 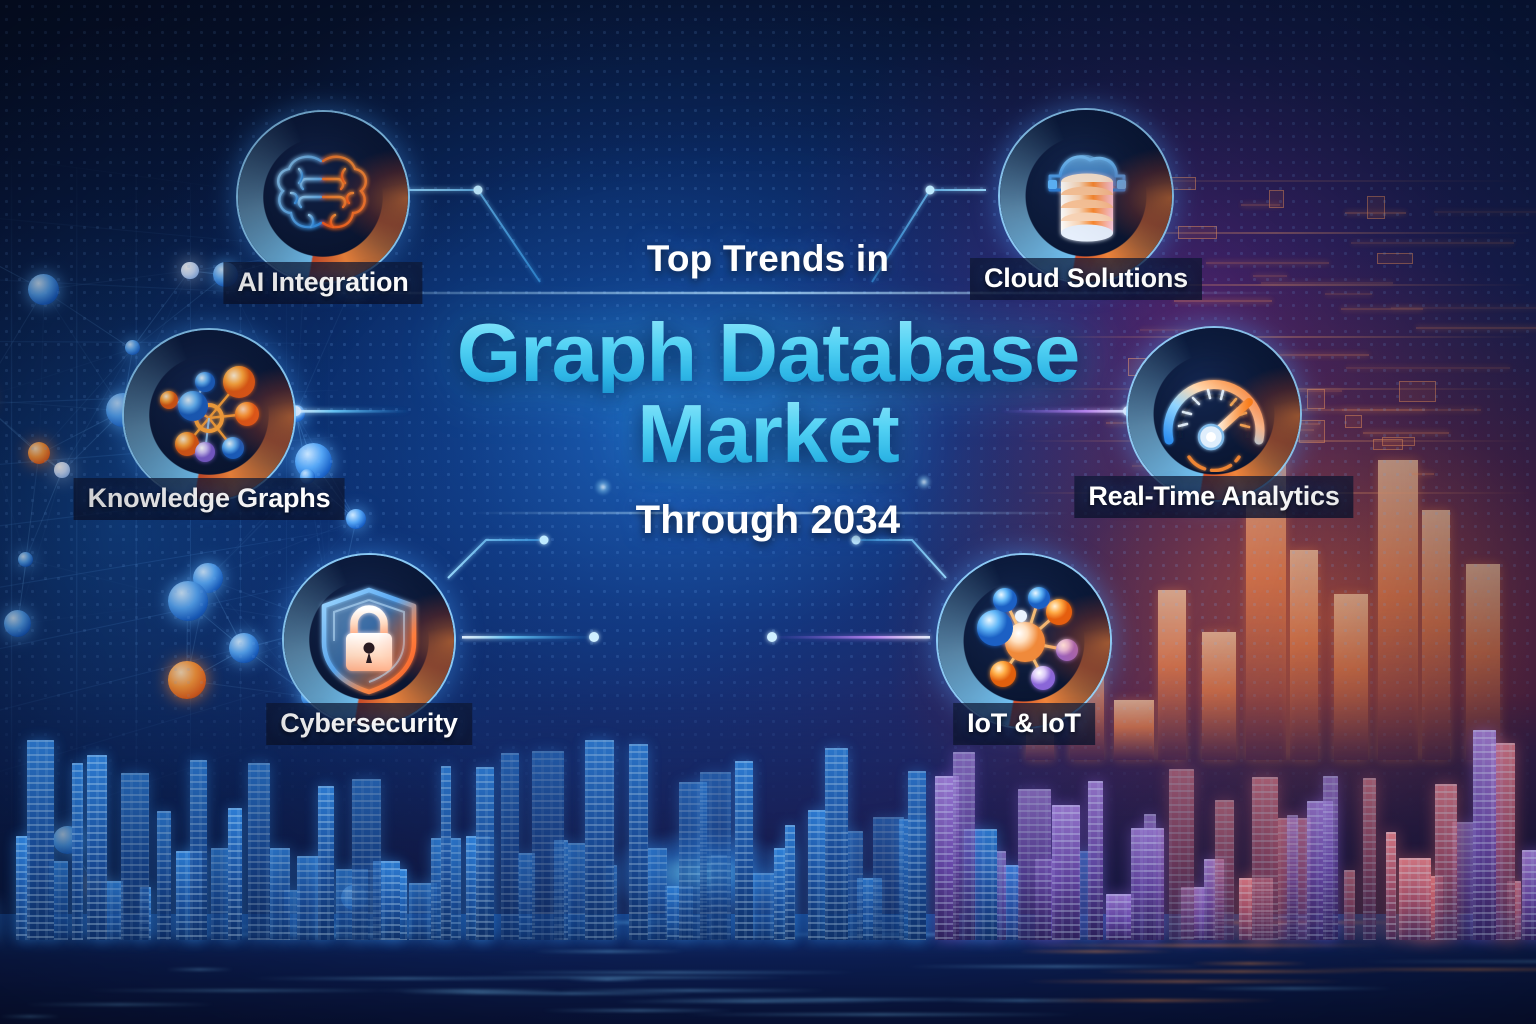 I want to click on trend-label-iot: IoT & IoT, so click(x=1024, y=724).